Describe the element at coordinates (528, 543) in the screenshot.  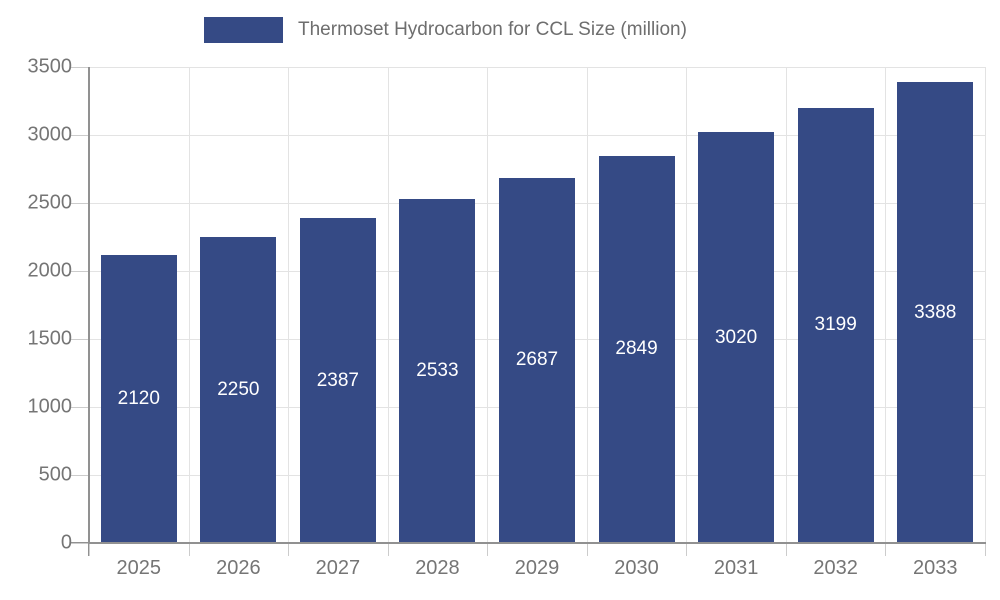
I see `x-axis-line` at that location.